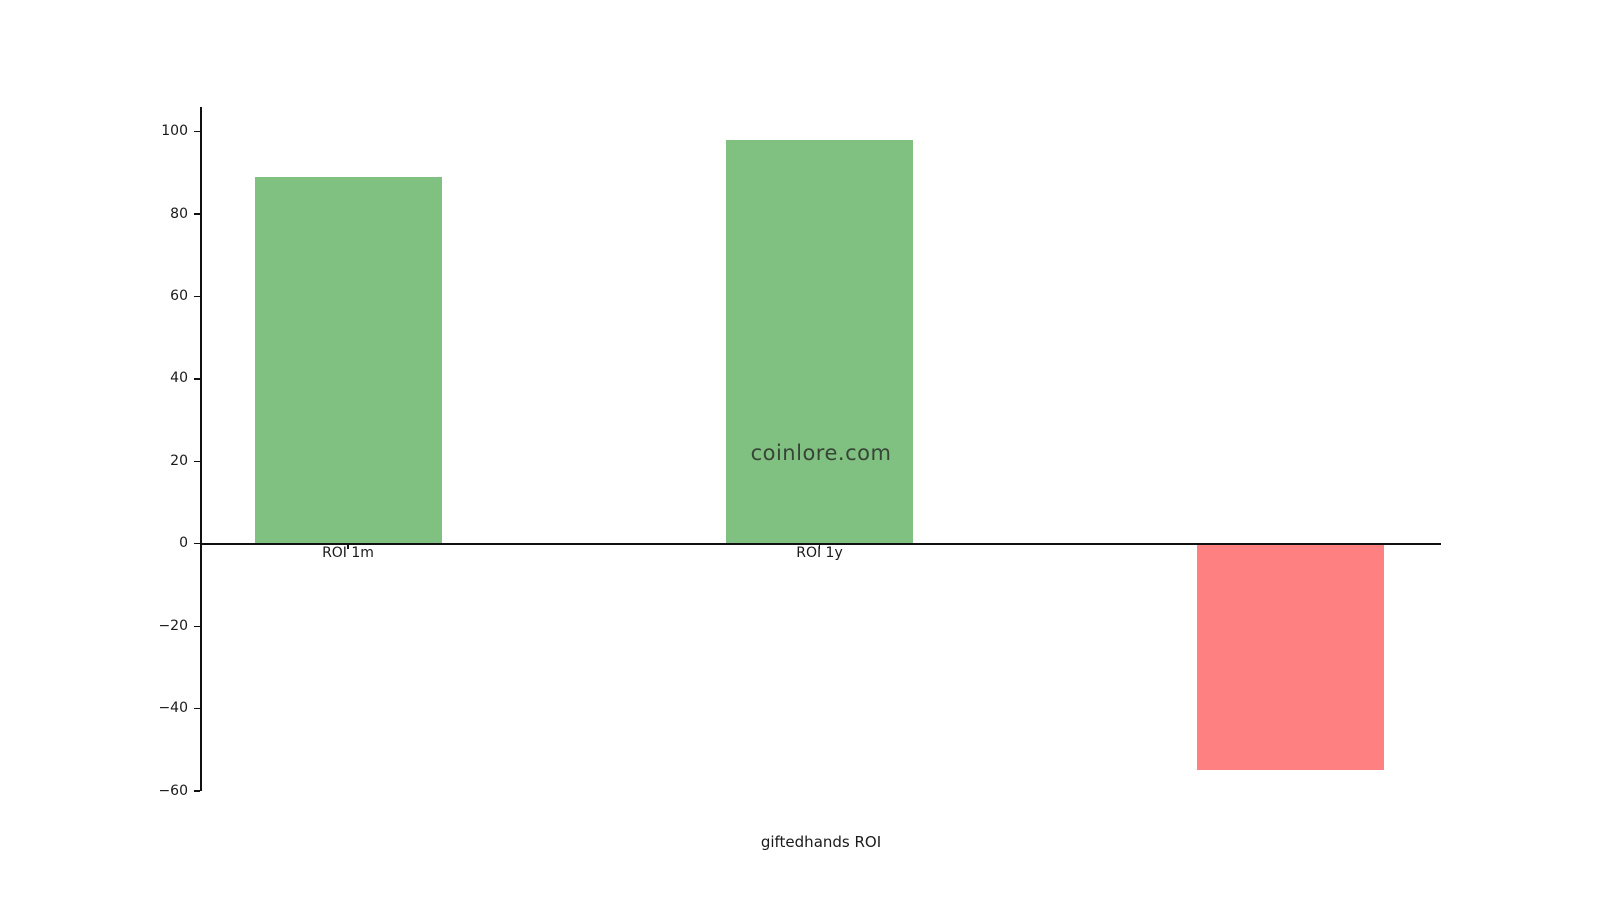 Image resolution: width=1600 pixels, height=900 pixels. What do you see at coordinates (201, 449) in the screenshot?
I see `y-axis-spine` at bounding box center [201, 449].